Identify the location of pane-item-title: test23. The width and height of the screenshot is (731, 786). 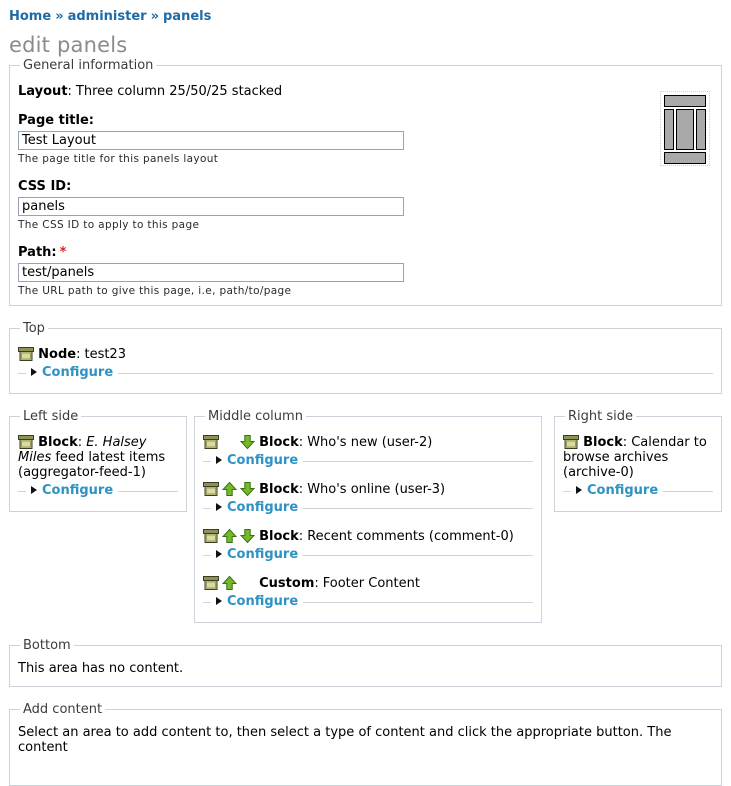
(105, 354).